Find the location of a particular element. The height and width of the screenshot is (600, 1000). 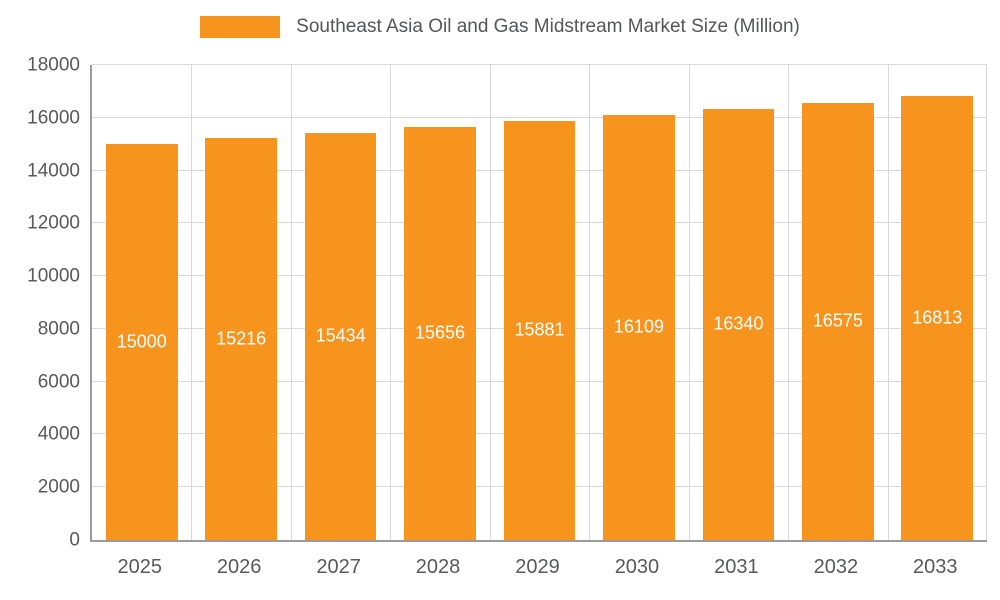

bar-value-label: 15881 is located at coordinates (539, 329).